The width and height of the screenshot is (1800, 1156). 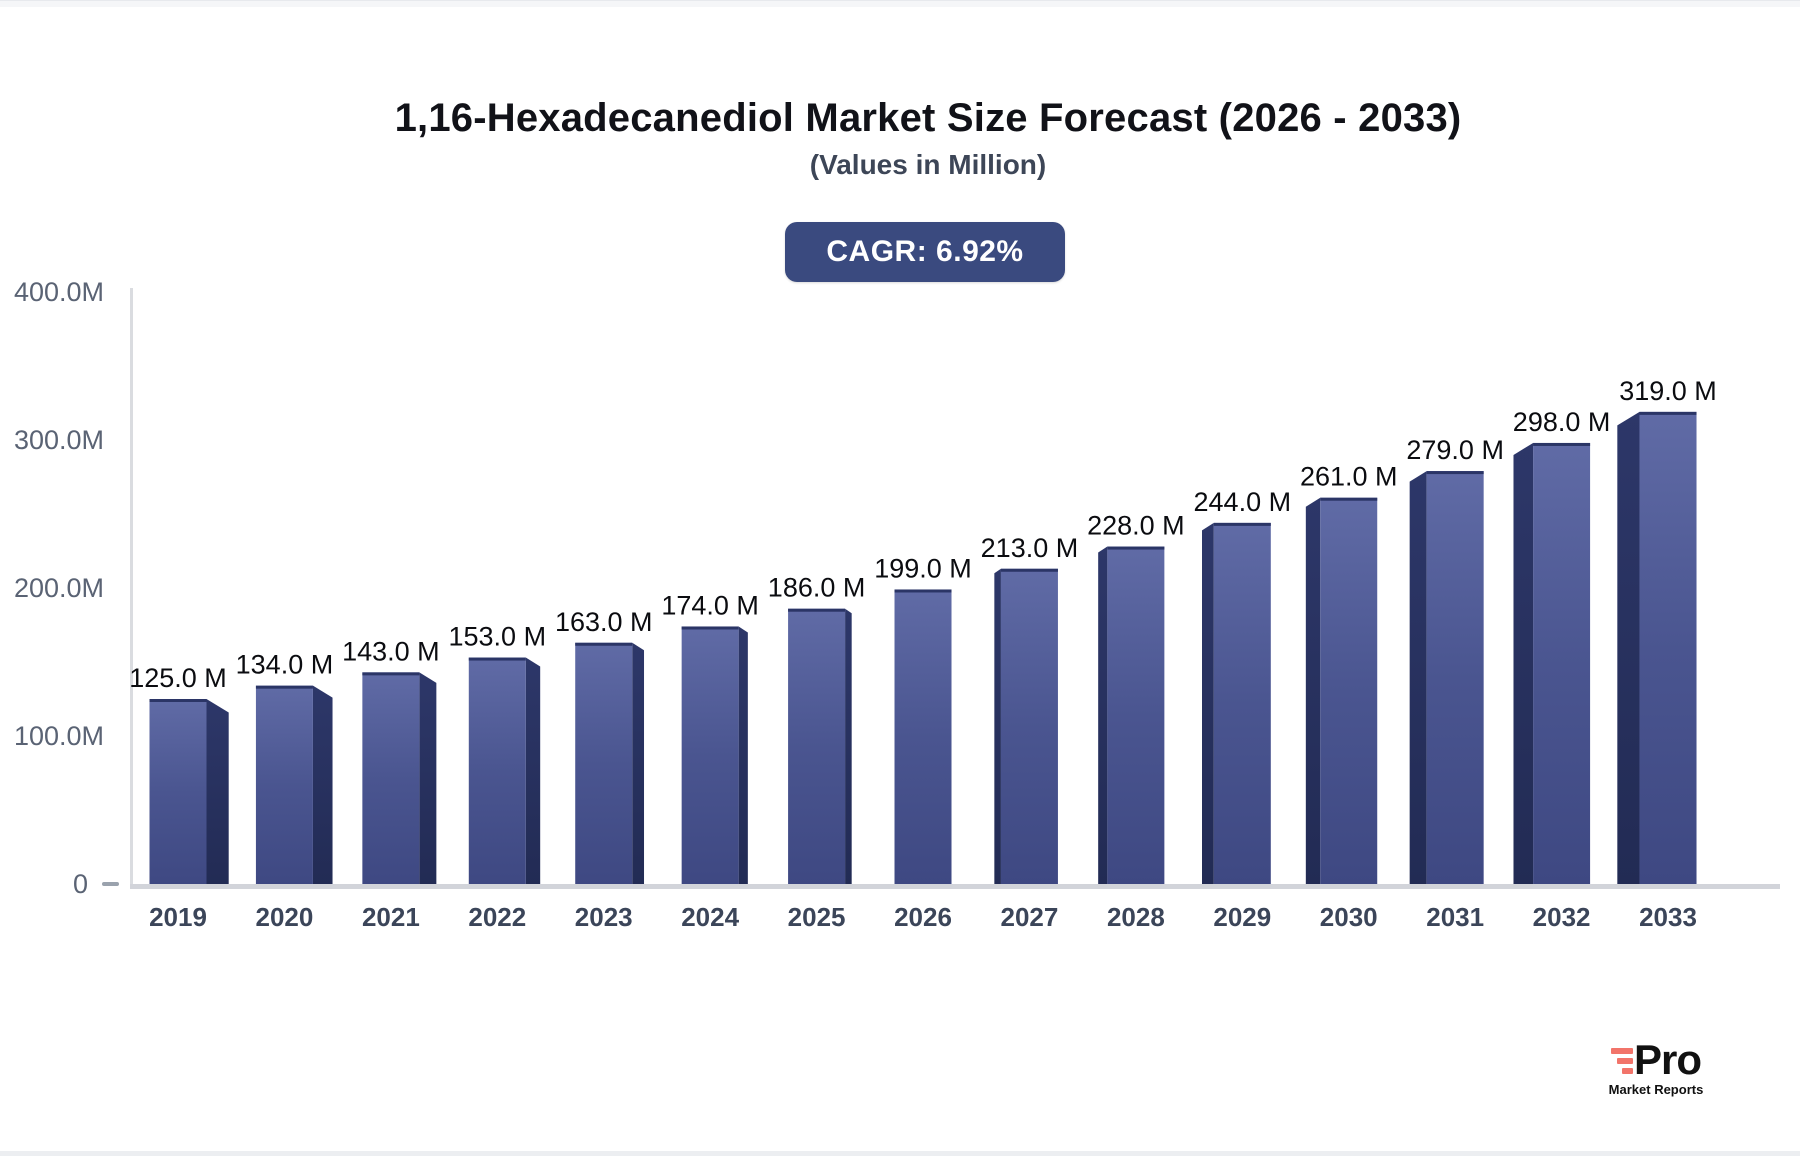 What do you see at coordinates (1455, 679) in the screenshot?
I see `bar-front-face-2031` at bounding box center [1455, 679].